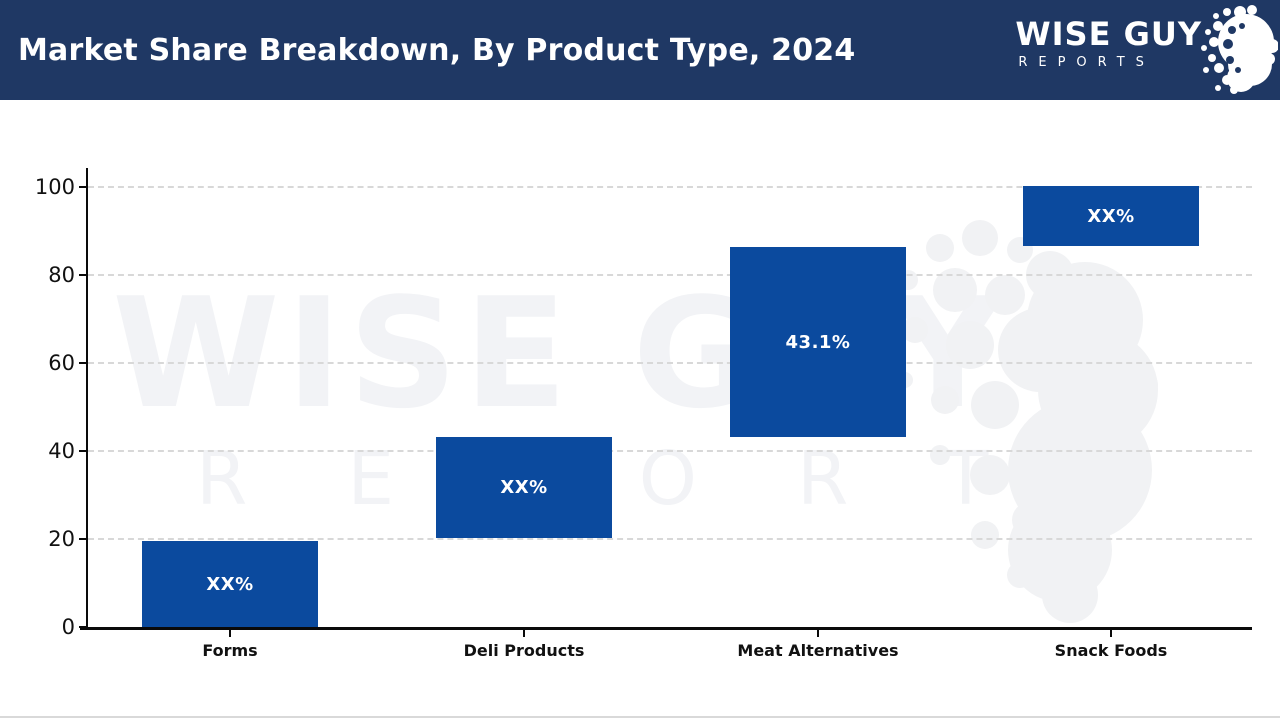 The height and width of the screenshot is (720, 1280). What do you see at coordinates (1027, 421) in the screenshot?
I see `watermark-head-icon` at bounding box center [1027, 421].